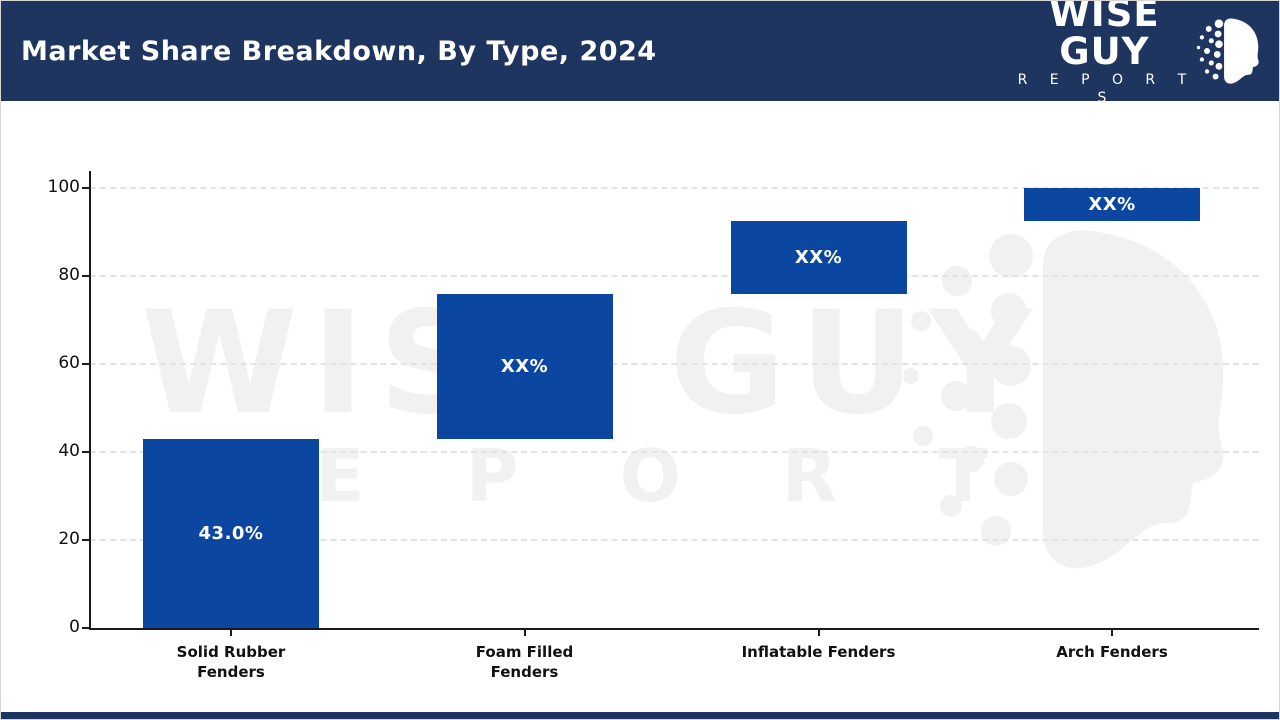  I want to click on y-tick-label: 100, so click(63, 187).